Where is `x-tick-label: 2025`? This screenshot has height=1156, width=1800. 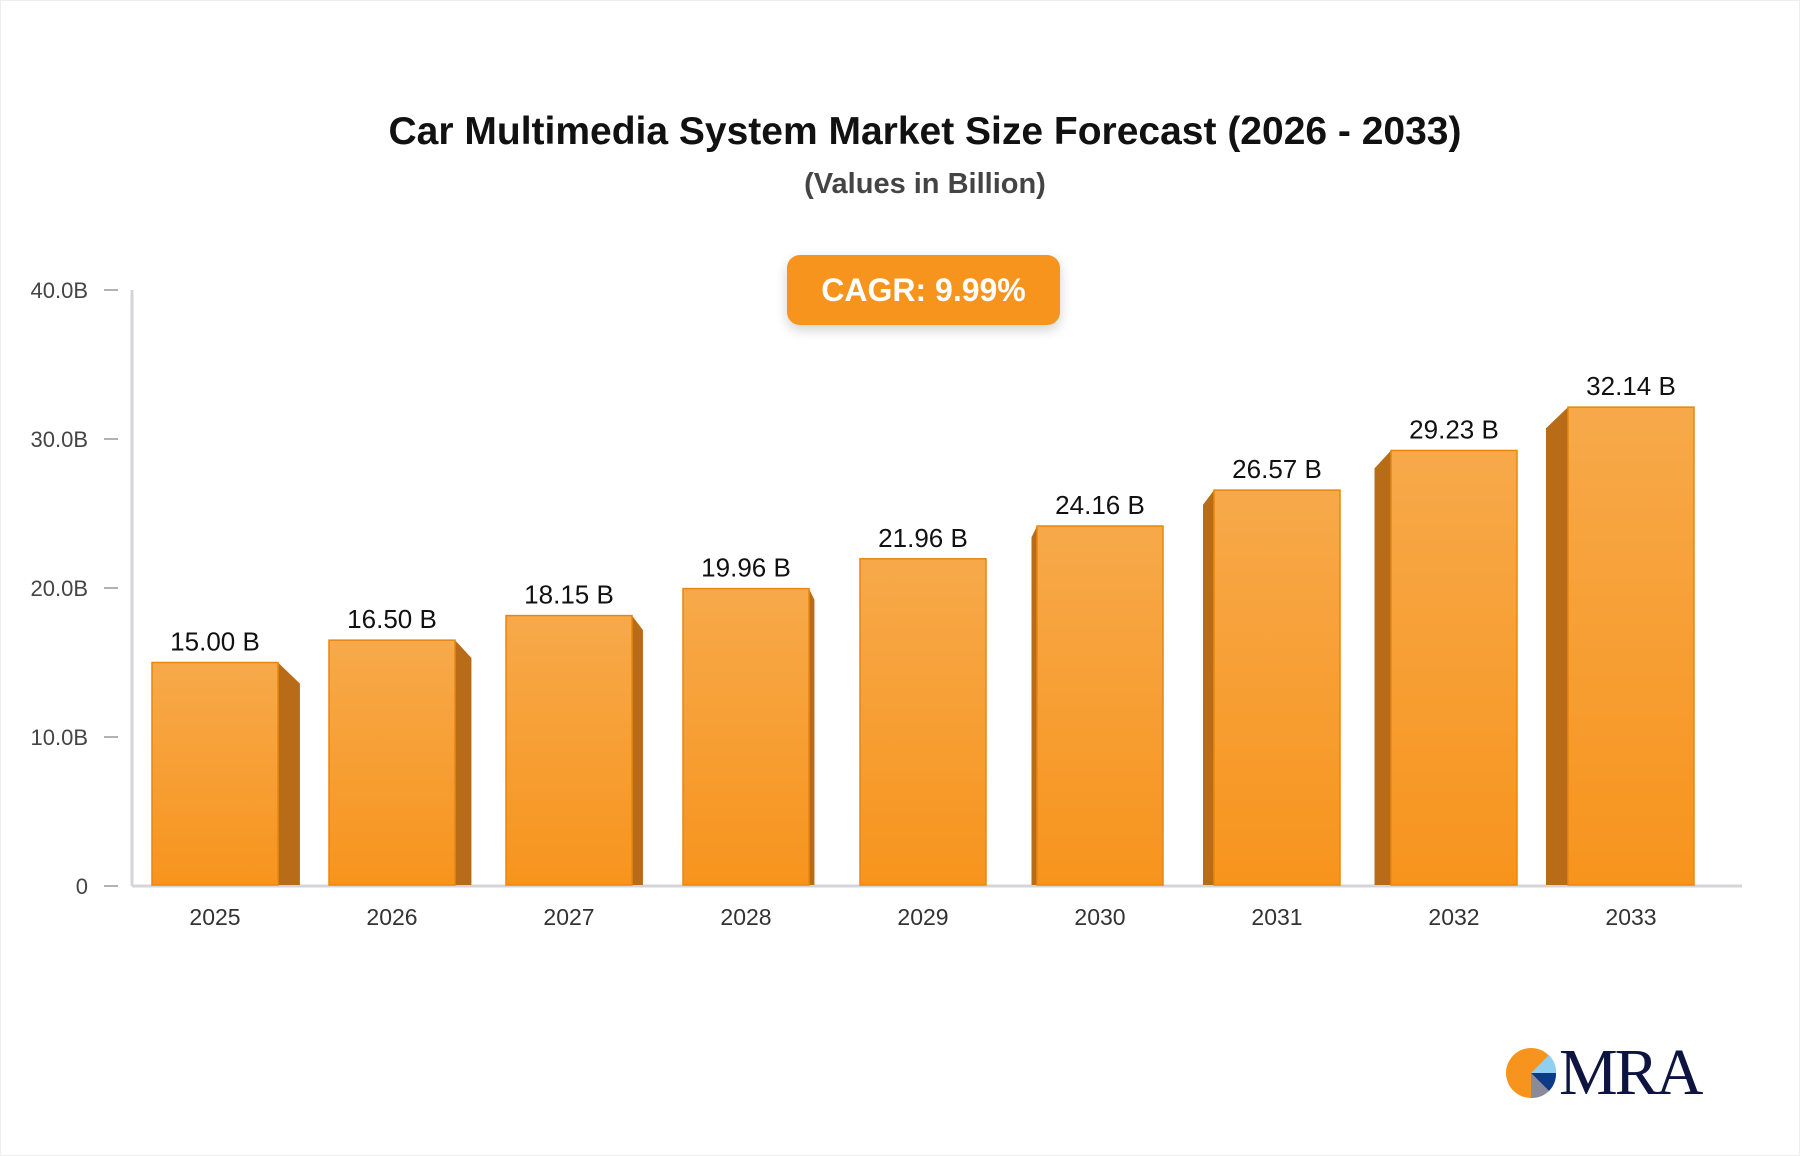 x-tick-label: 2025 is located at coordinates (214, 917).